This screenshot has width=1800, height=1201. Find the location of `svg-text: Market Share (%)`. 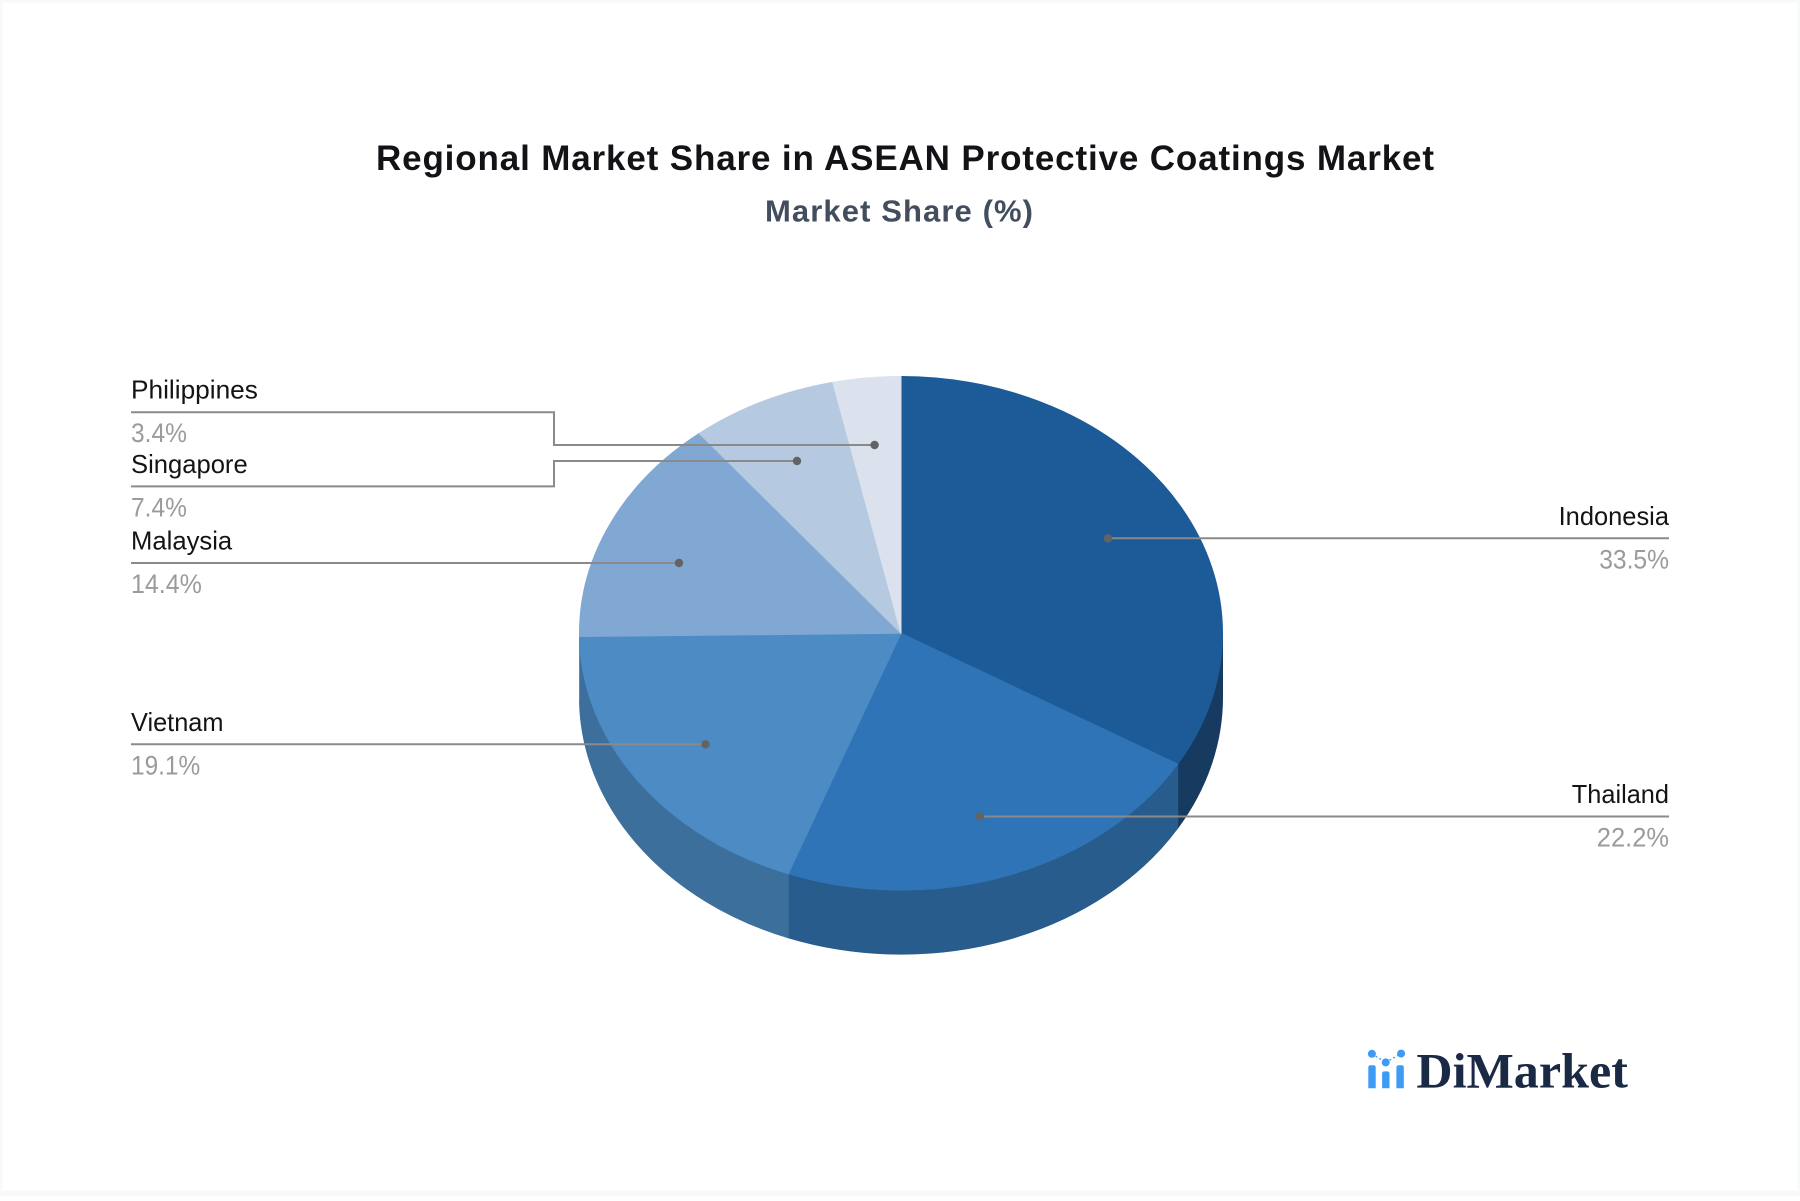

svg-text: Market Share (%) is located at coordinates (899, 211).